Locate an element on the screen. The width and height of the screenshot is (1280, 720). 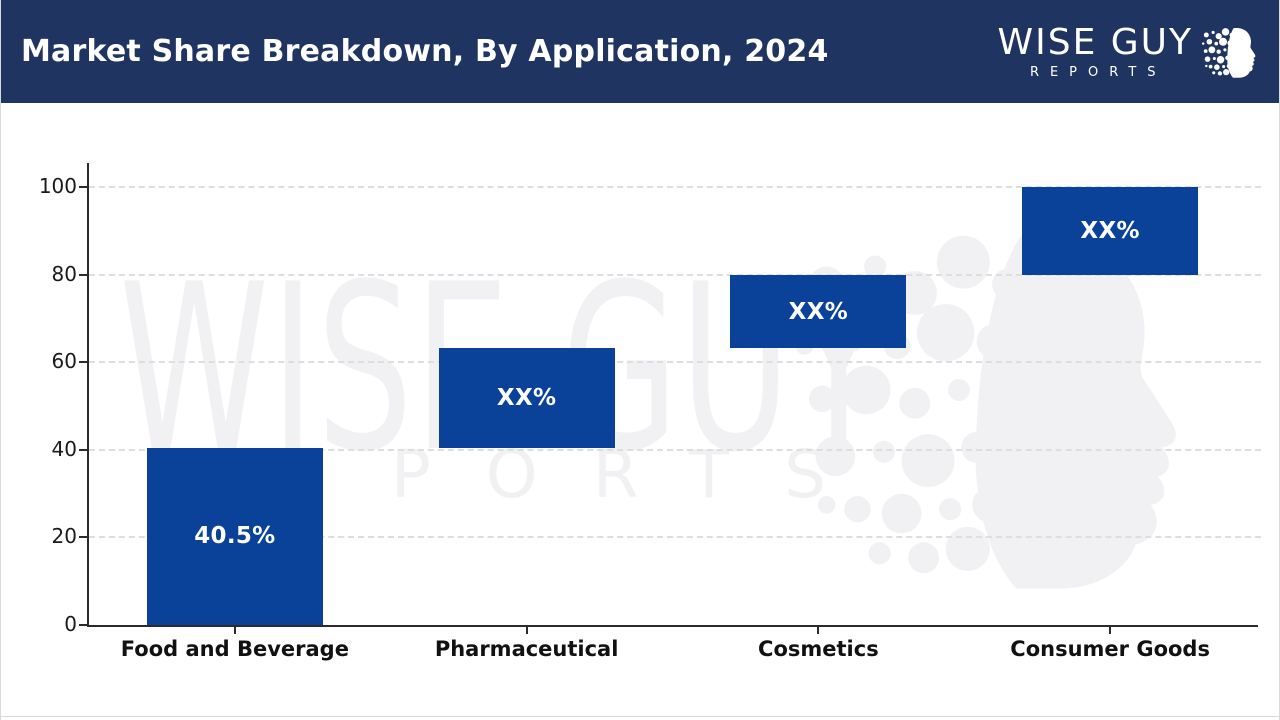
bar-consumer-goods: XX% is located at coordinates (1110, 231).